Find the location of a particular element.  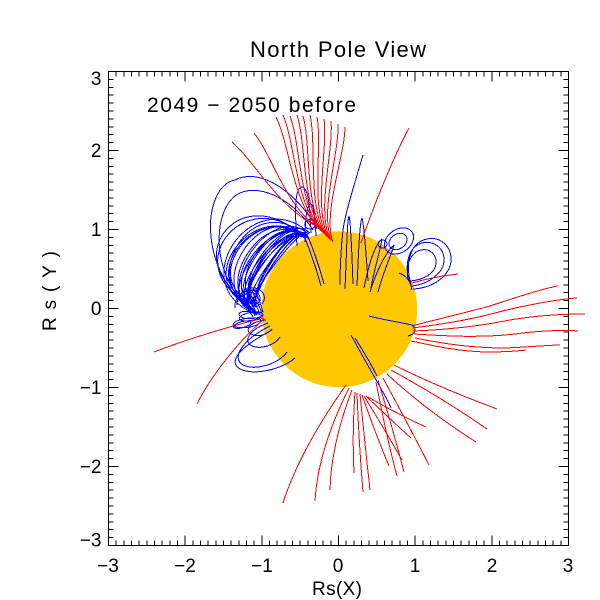

svg-text: 2049 − 2050 before is located at coordinates (251, 105).